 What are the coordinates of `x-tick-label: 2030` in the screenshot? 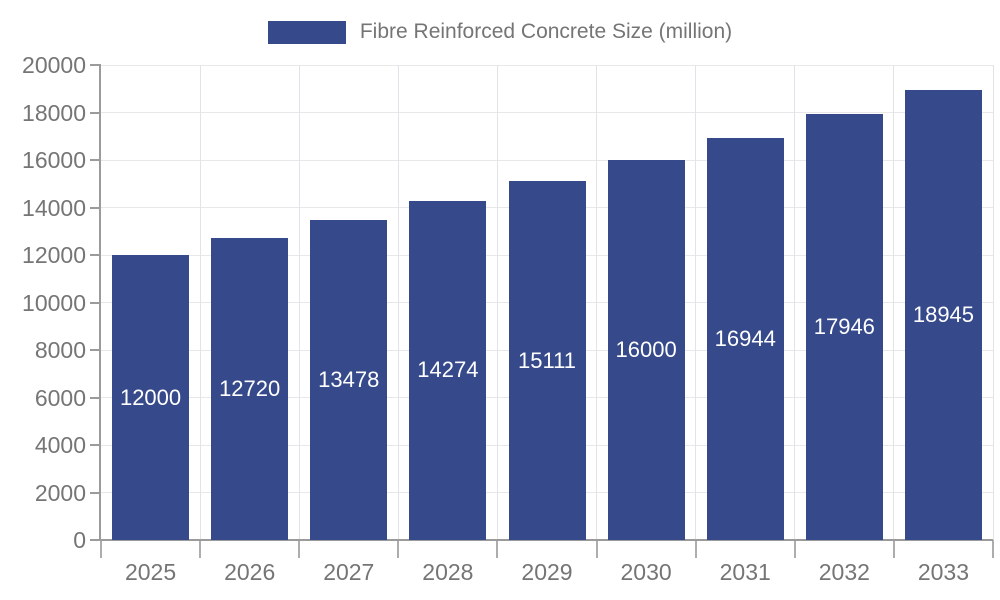 It's located at (646, 572).